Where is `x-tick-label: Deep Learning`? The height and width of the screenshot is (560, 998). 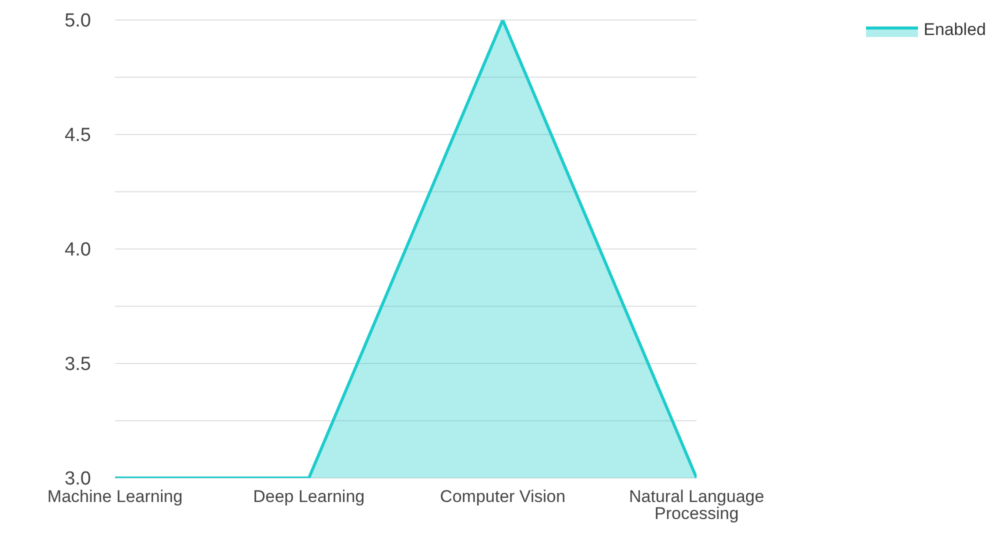
x-tick-label: Deep Learning is located at coordinates (309, 496).